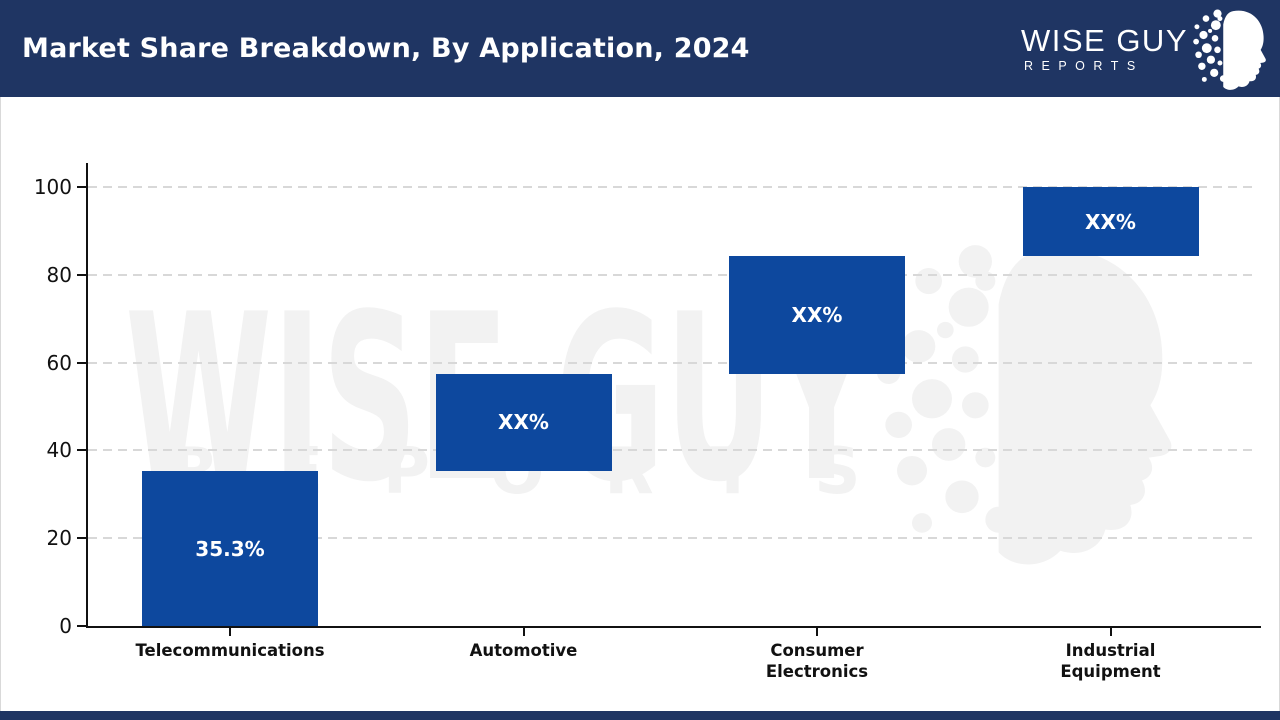  I want to click on wiseguy-head-icon, so click(1229, 49).